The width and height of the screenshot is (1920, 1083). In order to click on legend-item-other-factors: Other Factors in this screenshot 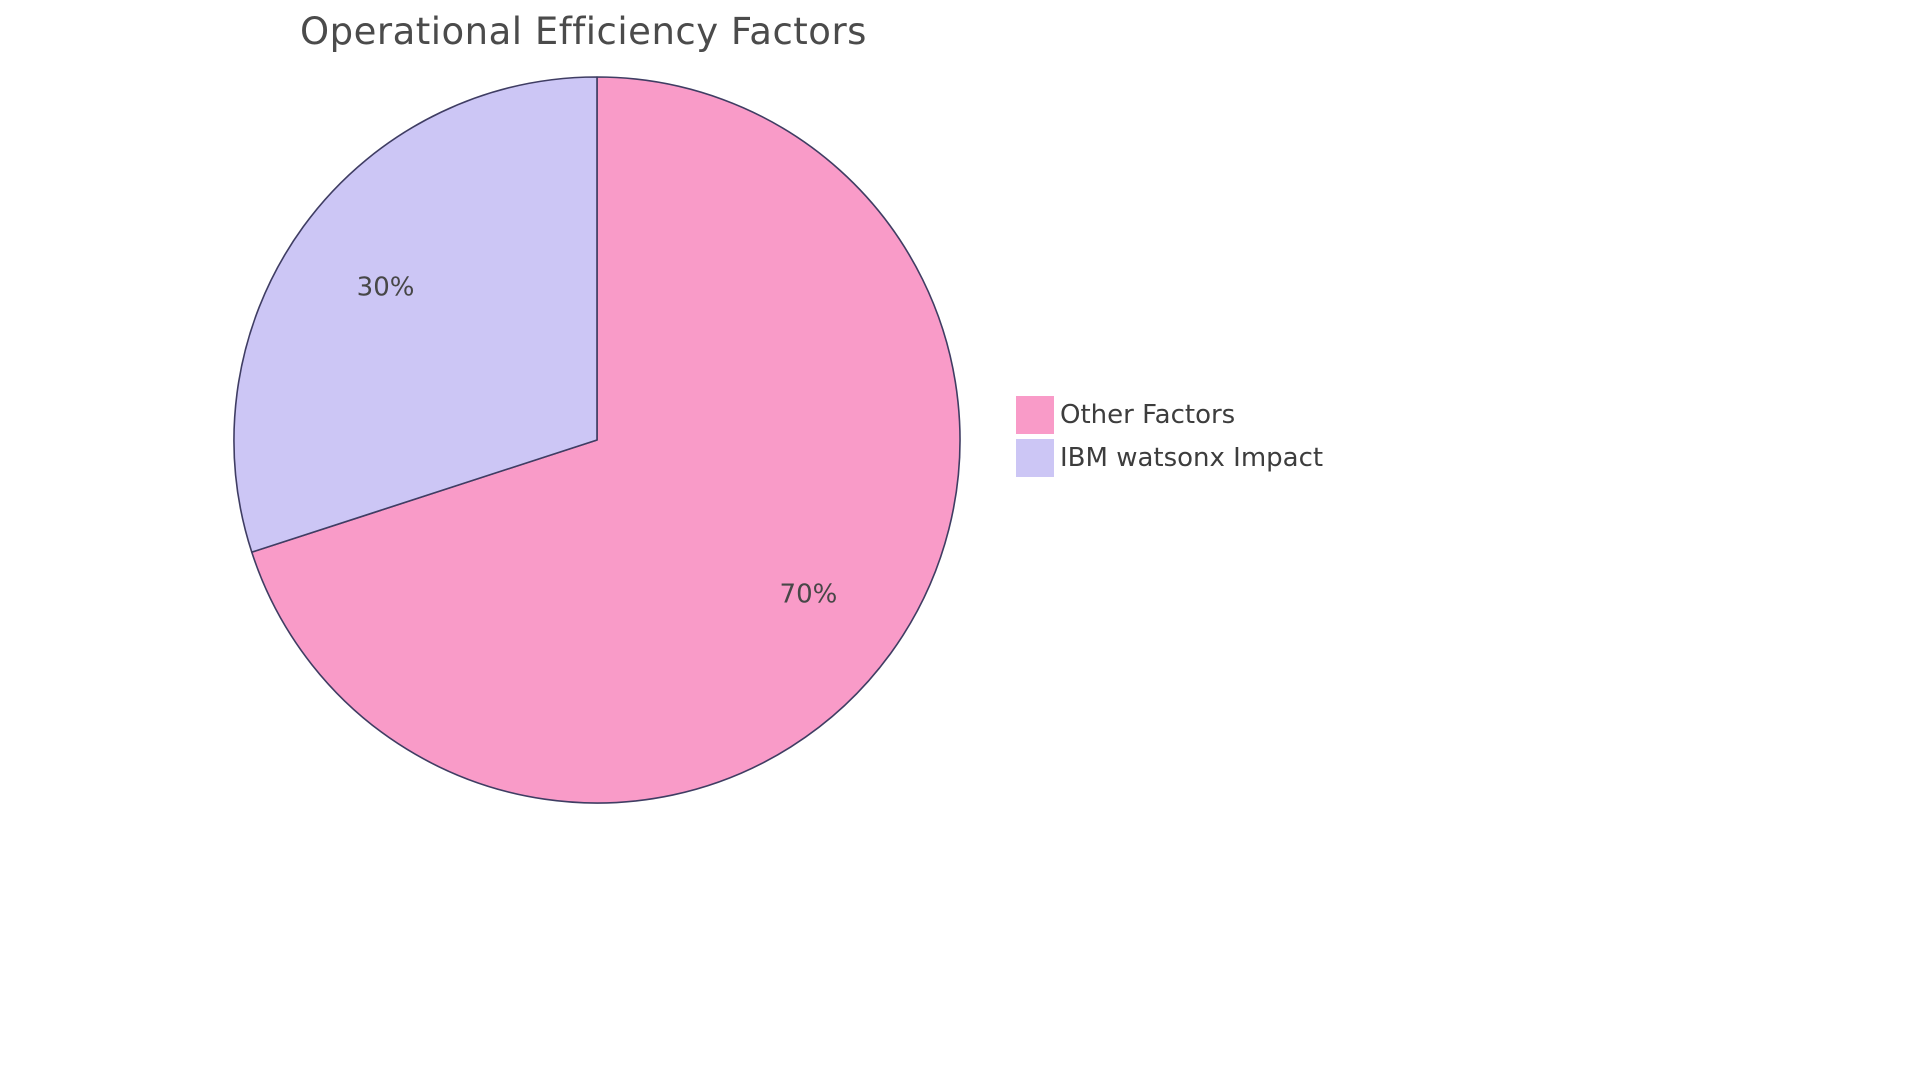, I will do `click(1169, 415)`.